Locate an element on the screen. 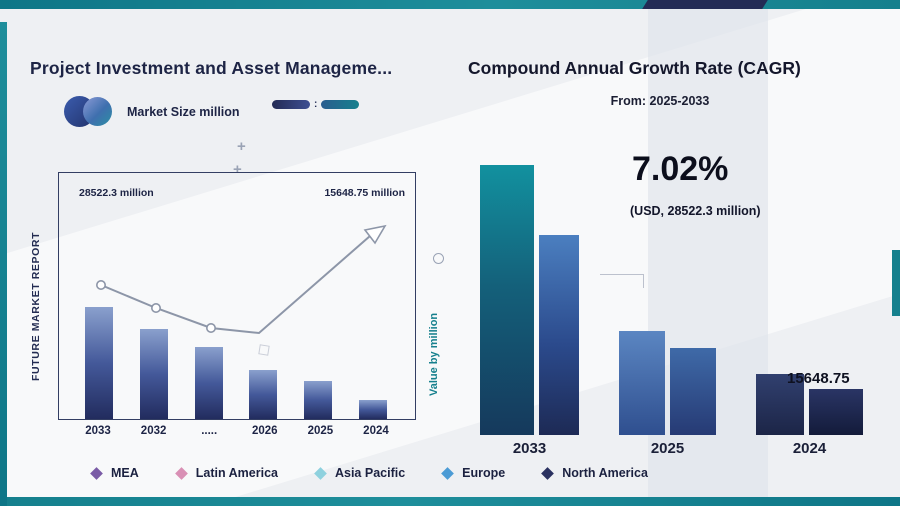  cagr-subtitle: From: 2025-2033 is located at coordinates (660, 101).